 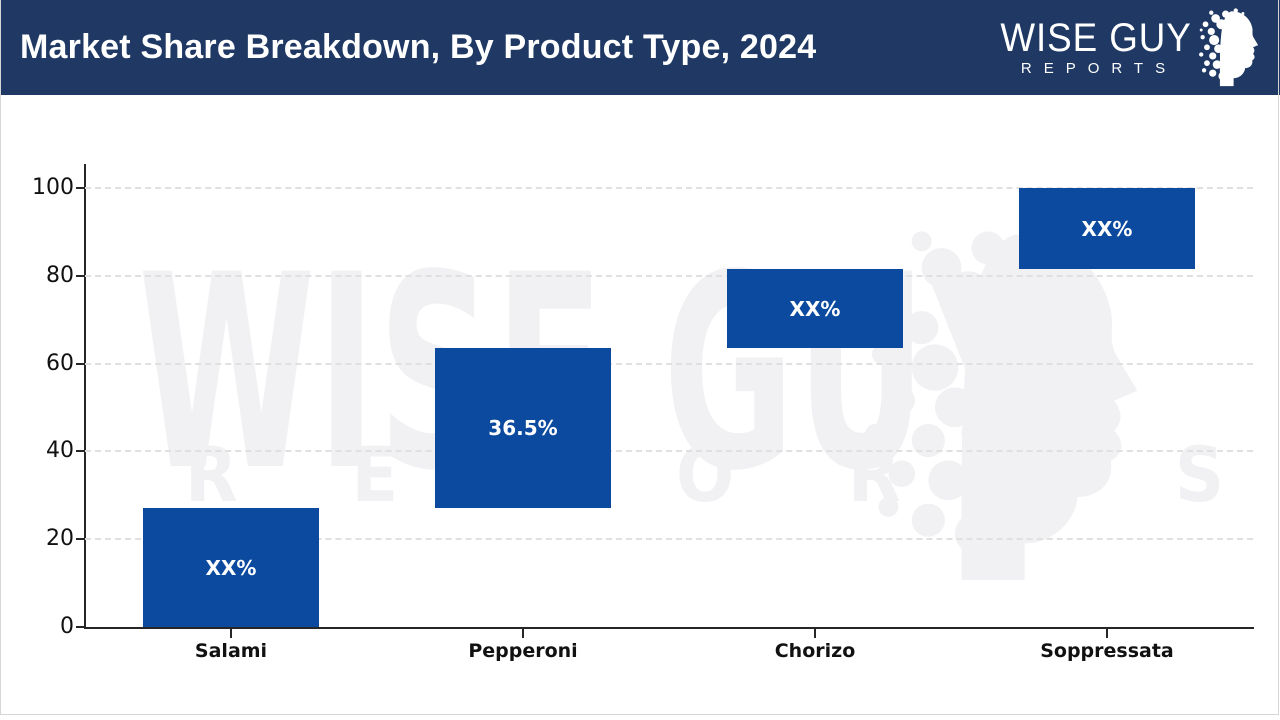 I want to click on x-category-label-salami: Salami, so click(x=231, y=651).